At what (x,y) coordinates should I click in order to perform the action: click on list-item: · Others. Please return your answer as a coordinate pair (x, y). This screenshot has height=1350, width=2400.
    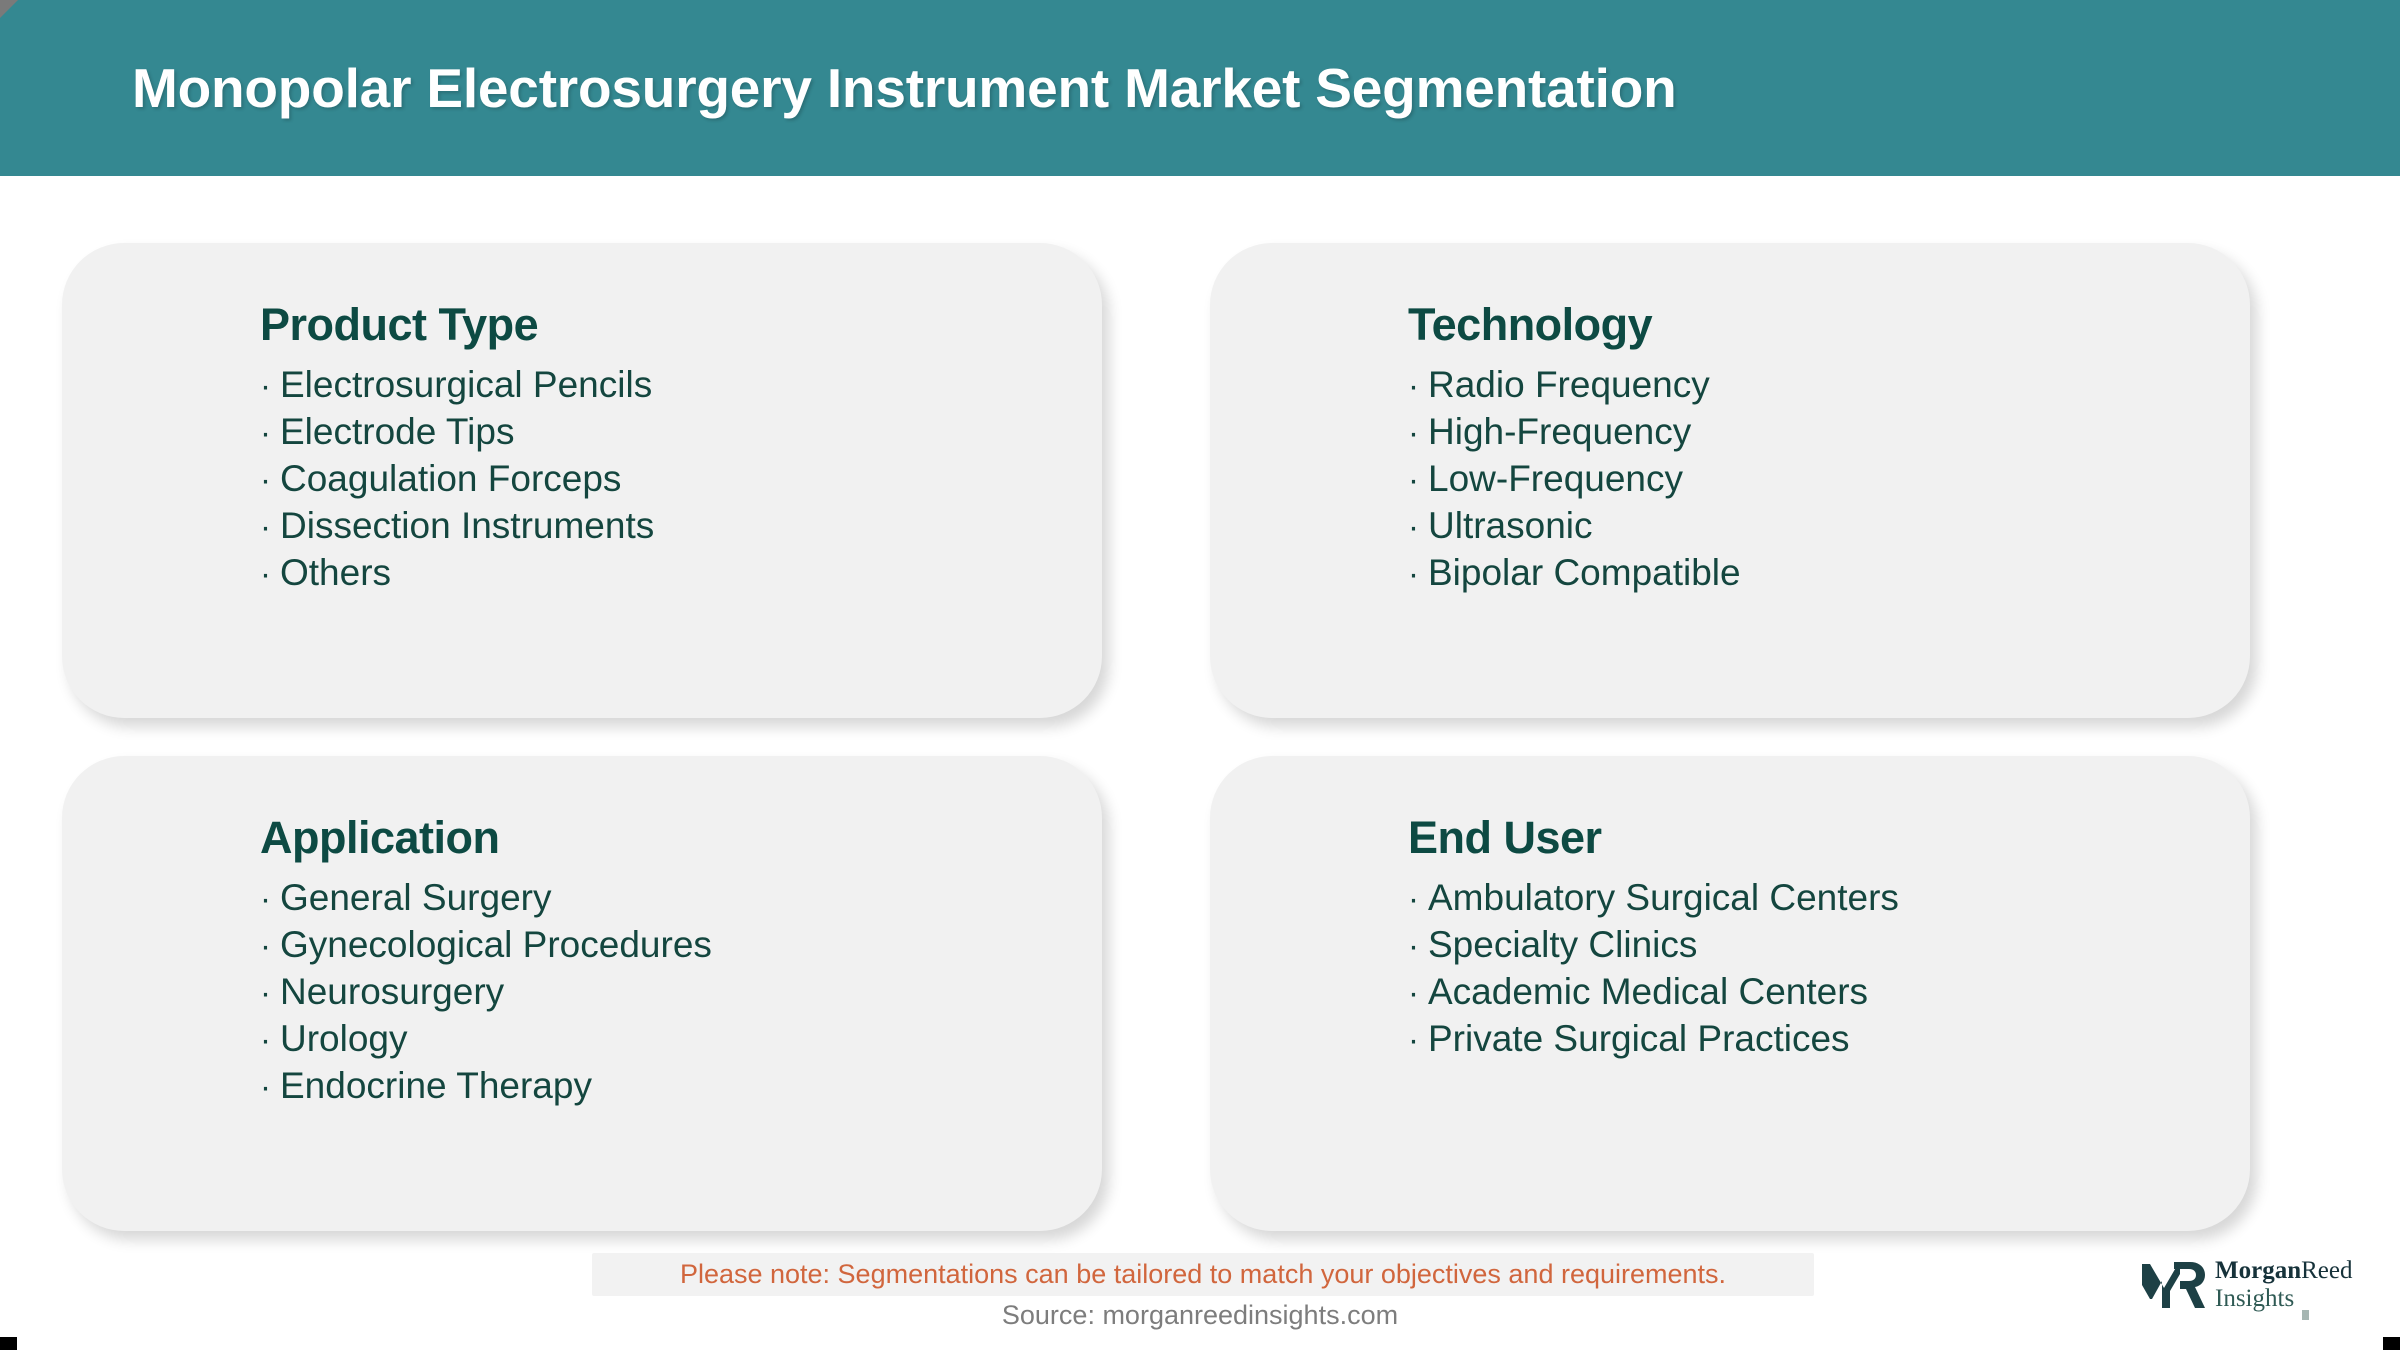
    Looking at the image, I should click on (646, 573).